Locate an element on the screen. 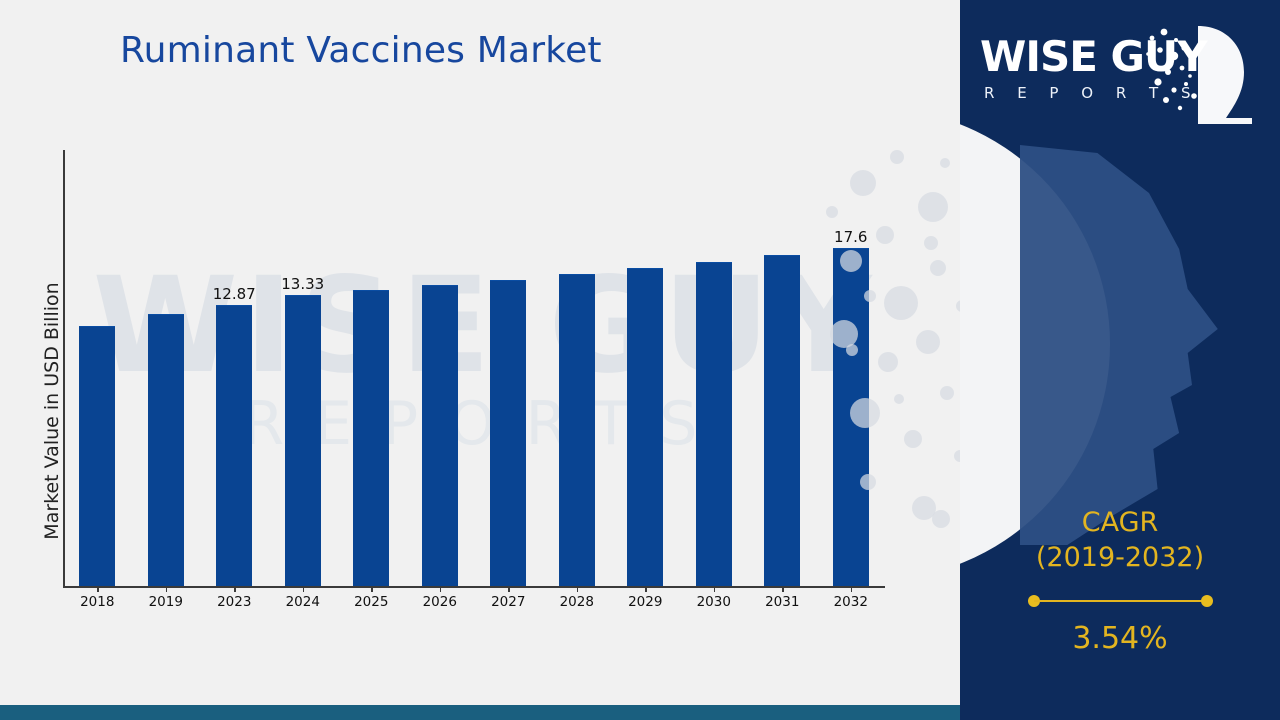 This screenshot has width=1280, height=720. x-tick-label-2030: 2030 is located at coordinates (713, 602).